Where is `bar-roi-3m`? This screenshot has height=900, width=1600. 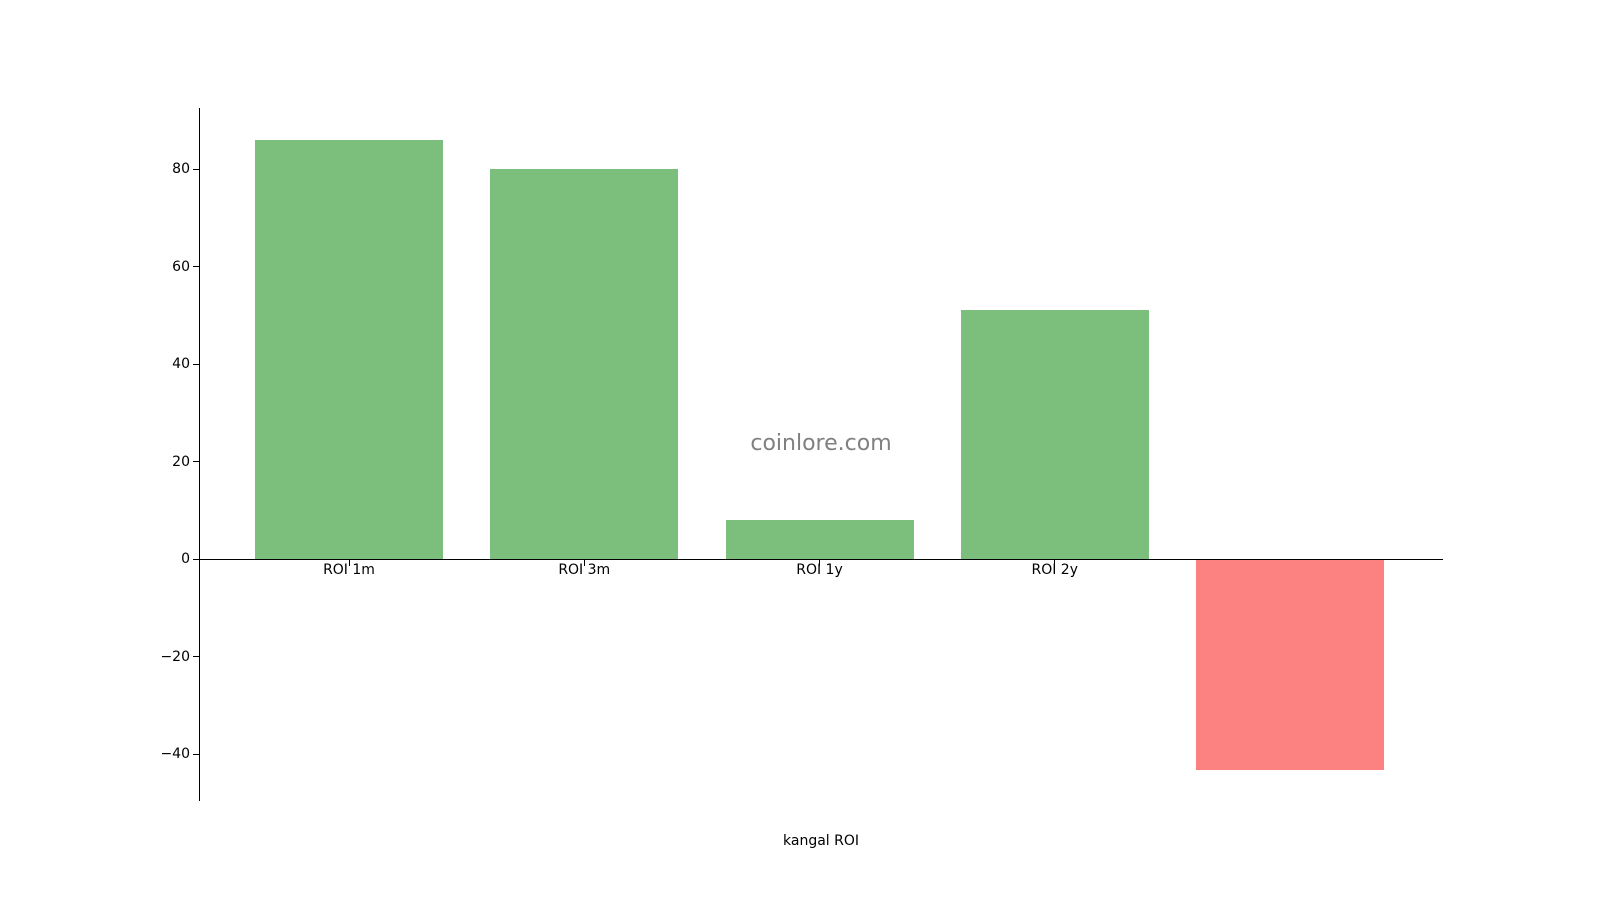 bar-roi-3m is located at coordinates (584, 364).